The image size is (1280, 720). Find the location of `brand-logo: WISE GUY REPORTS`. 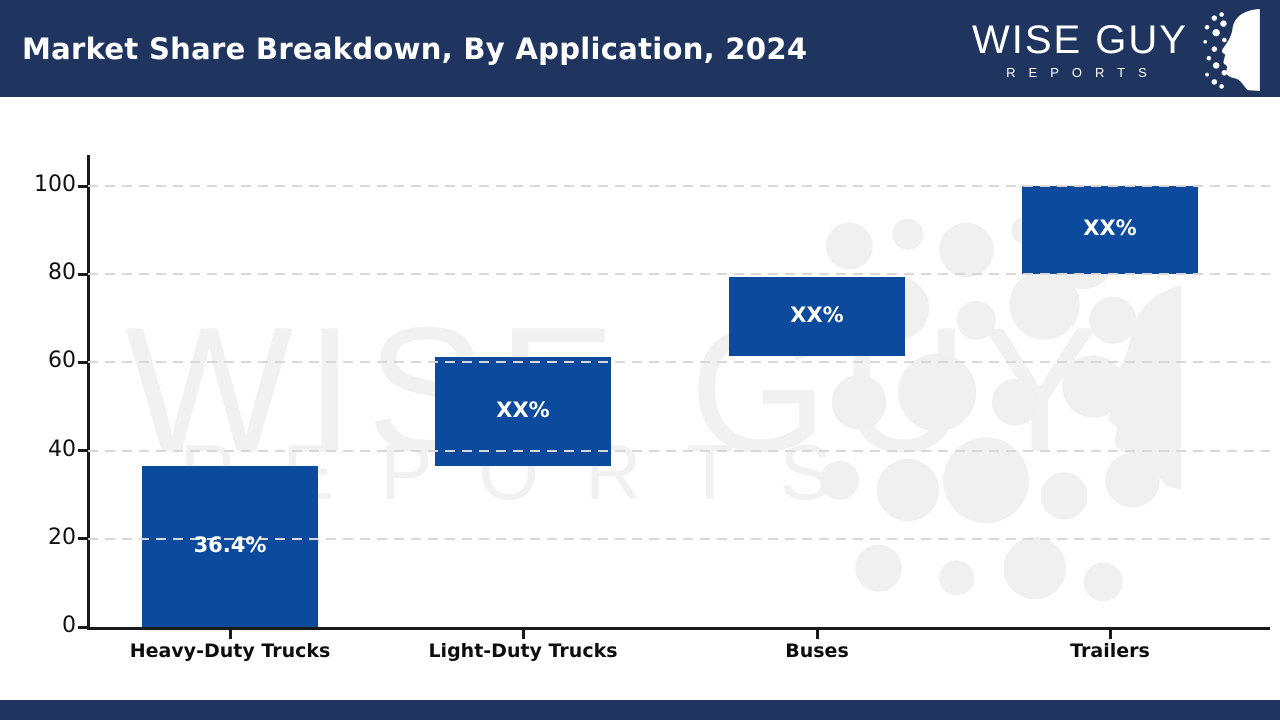

brand-logo: WISE GUY REPORTS is located at coordinates (1118, 50).